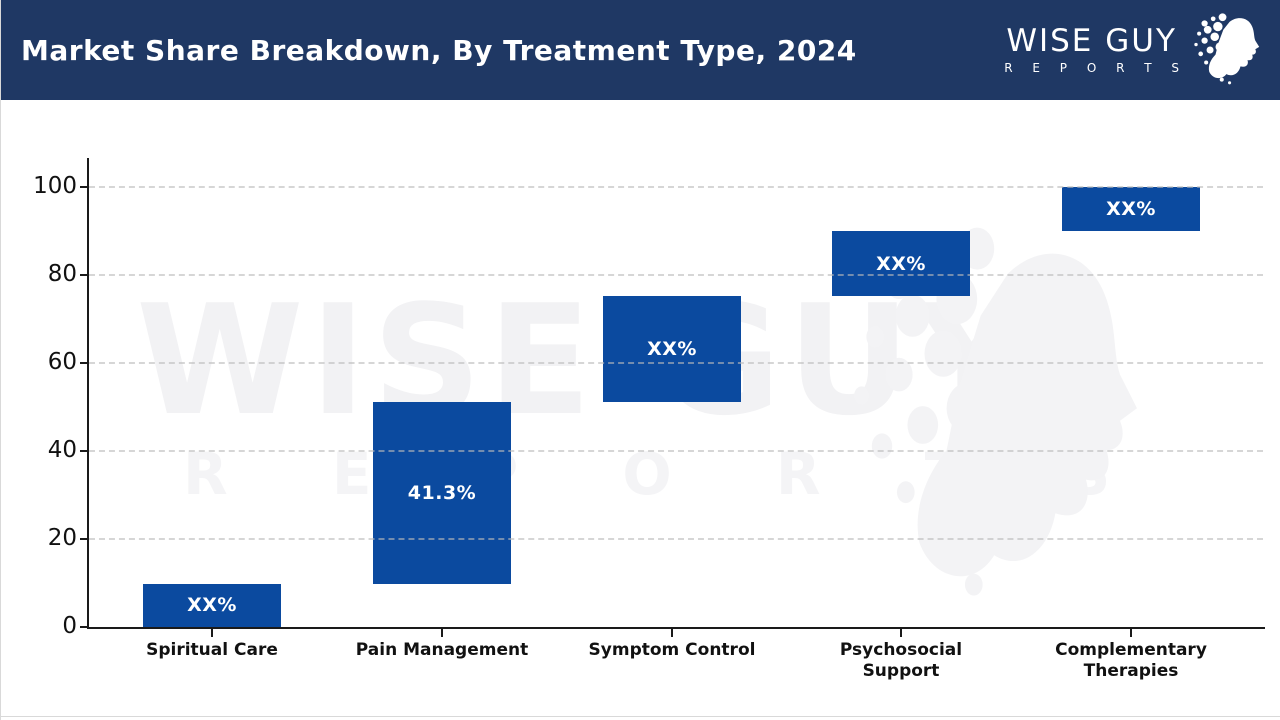 The width and height of the screenshot is (1280, 720). Describe the element at coordinates (62, 450) in the screenshot. I see `y-tick-label: 40` at that location.